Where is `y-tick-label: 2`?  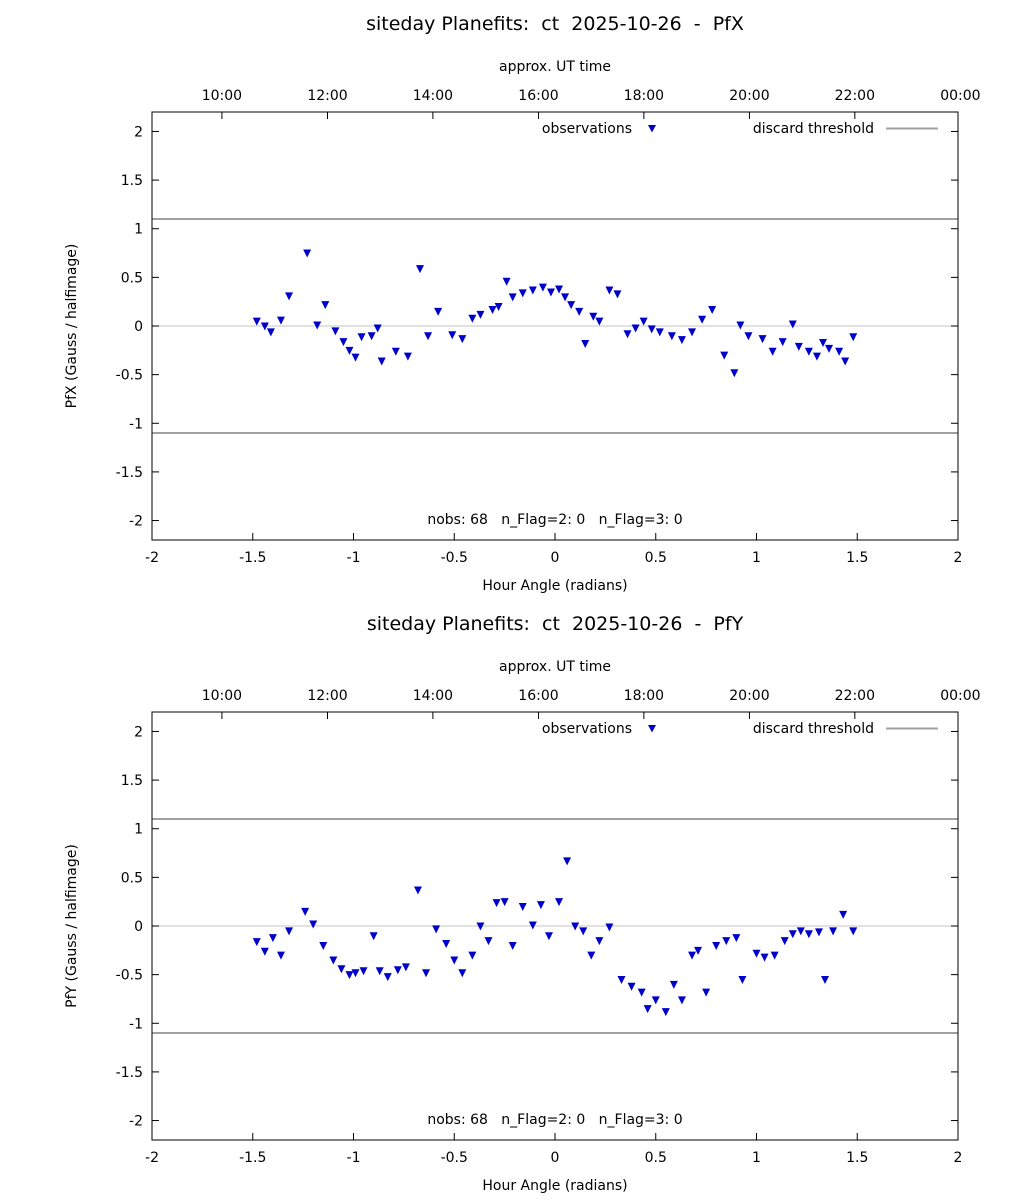 y-tick-label: 2 is located at coordinates (138, 132).